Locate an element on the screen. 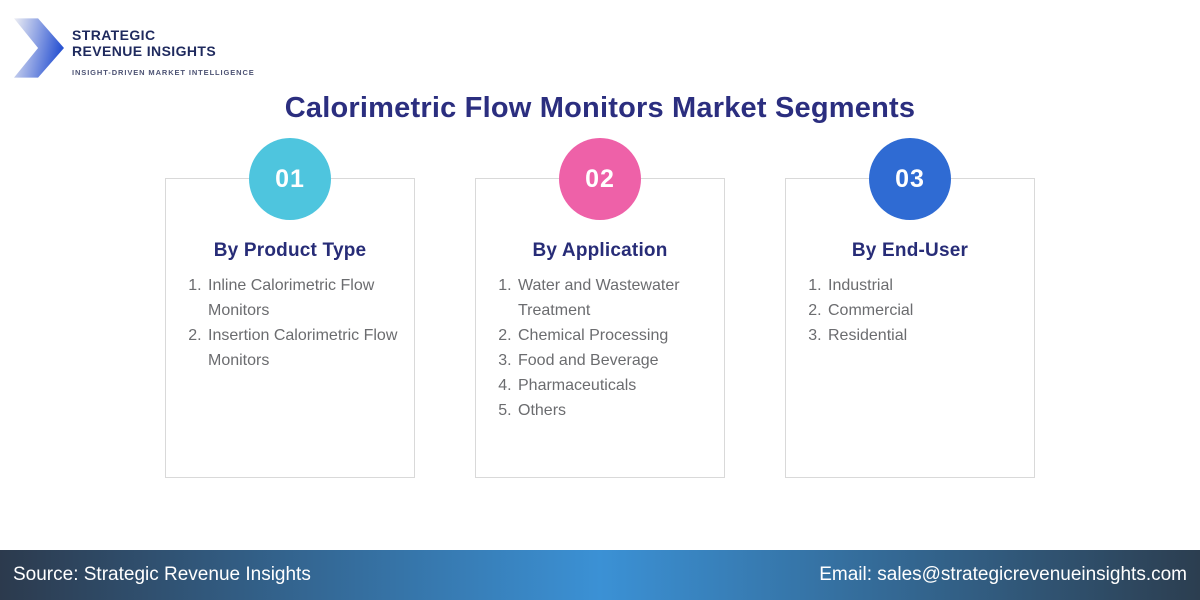 The height and width of the screenshot is (600, 1200). segment-item: Others is located at coordinates (612, 410).